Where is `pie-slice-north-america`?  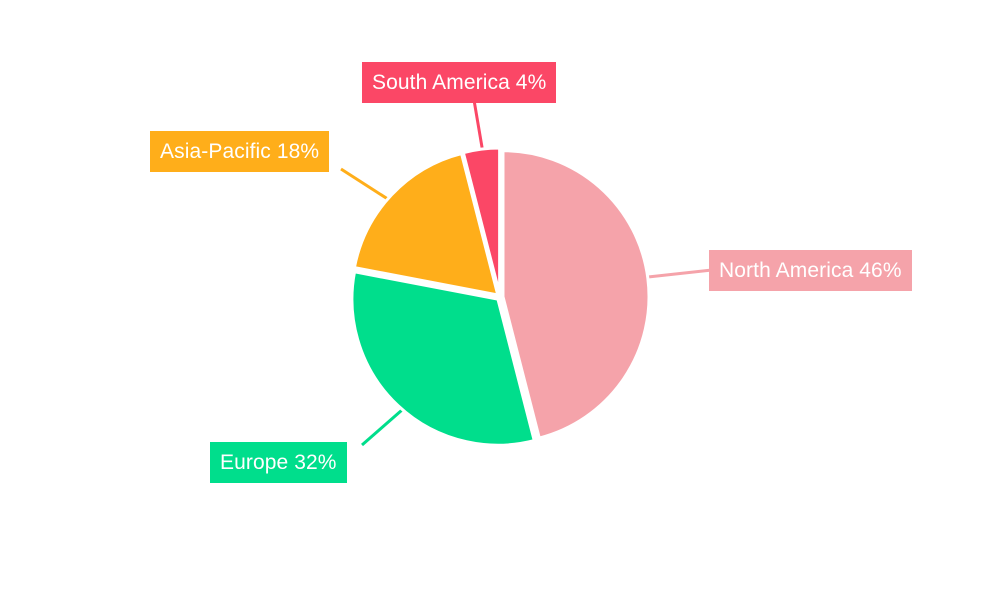 pie-slice-north-america is located at coordinates (576, 294).